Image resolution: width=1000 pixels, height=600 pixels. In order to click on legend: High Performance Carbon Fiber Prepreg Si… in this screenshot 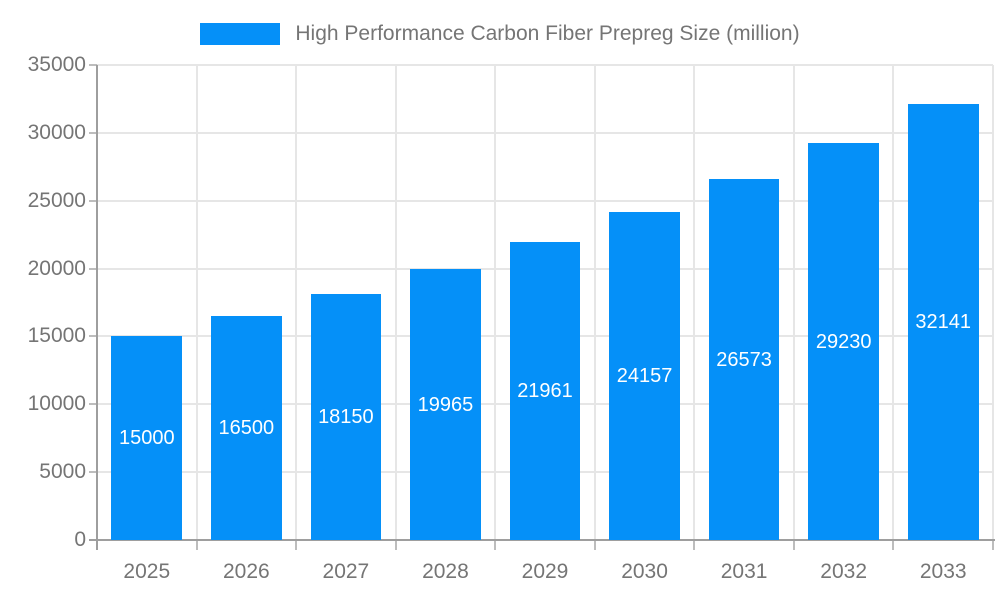, I will do `click(500, 34)`.